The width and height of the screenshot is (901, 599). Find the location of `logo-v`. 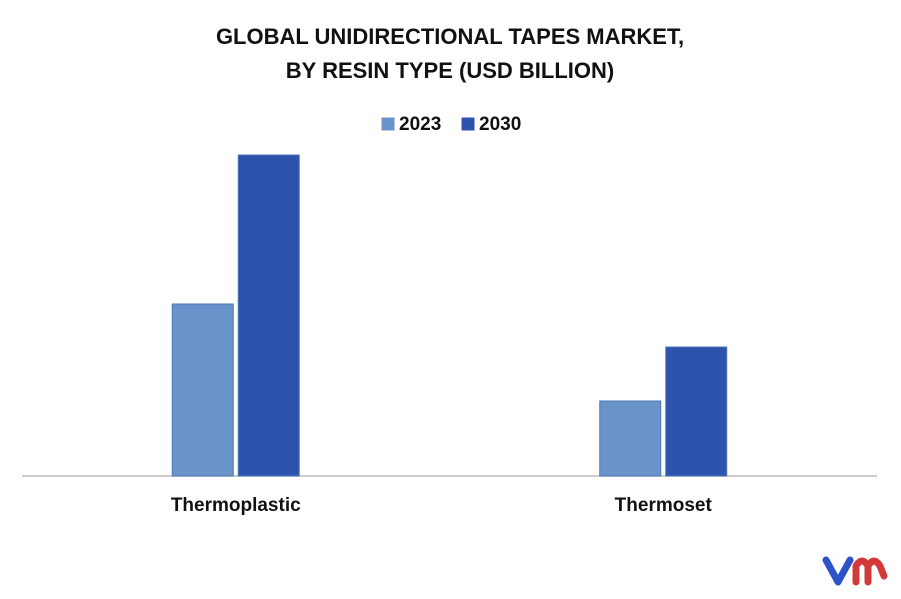

logo-v is located at coordinates (838, 571).